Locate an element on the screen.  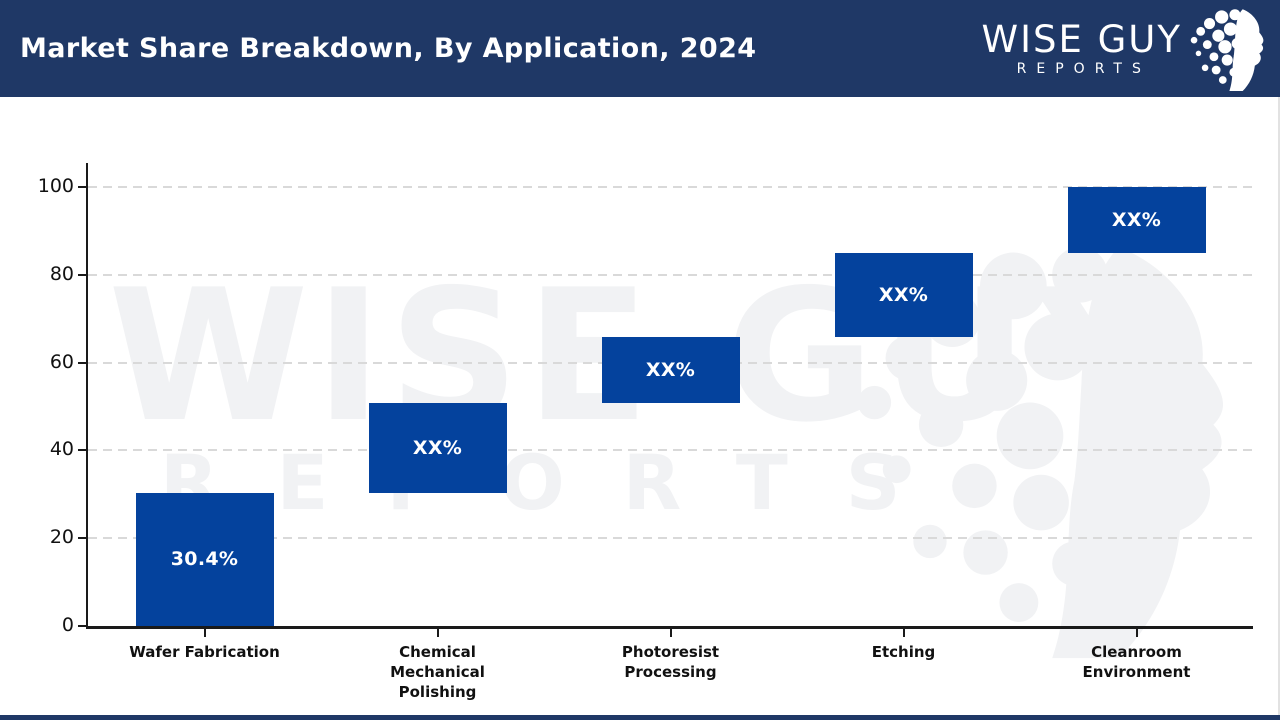
x-category-label-line: Processing is located at coordinates (670, 672).